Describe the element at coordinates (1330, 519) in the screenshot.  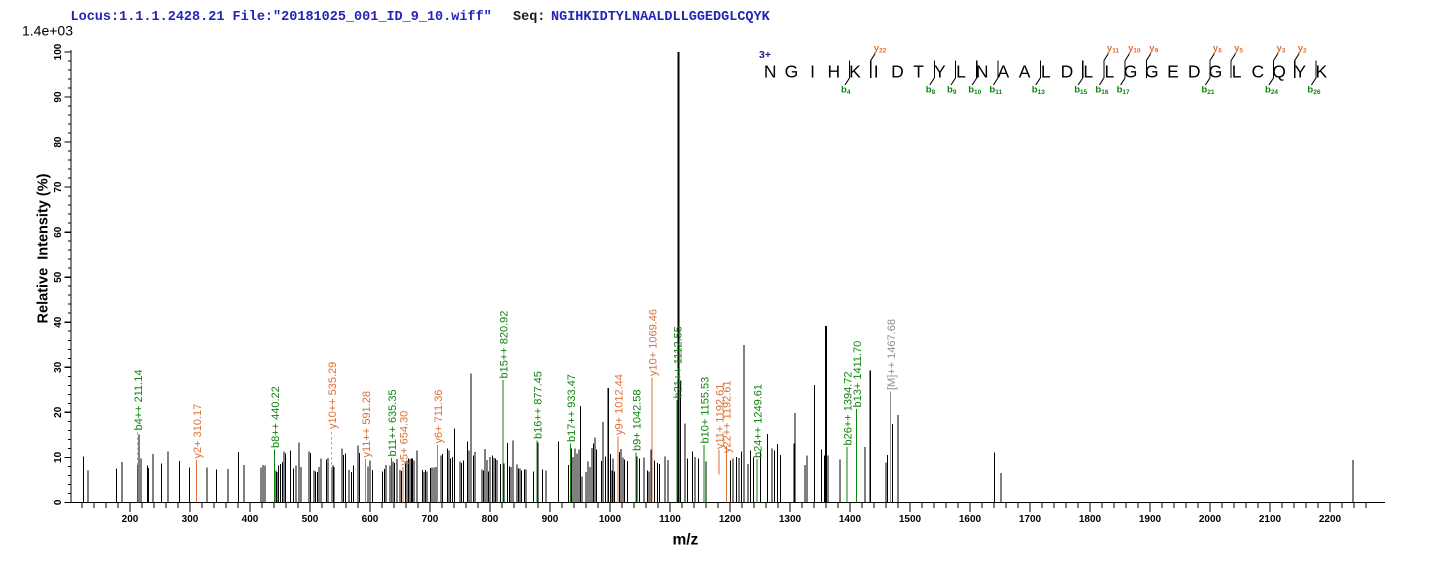
I see `svg-text: 2200` at that location.